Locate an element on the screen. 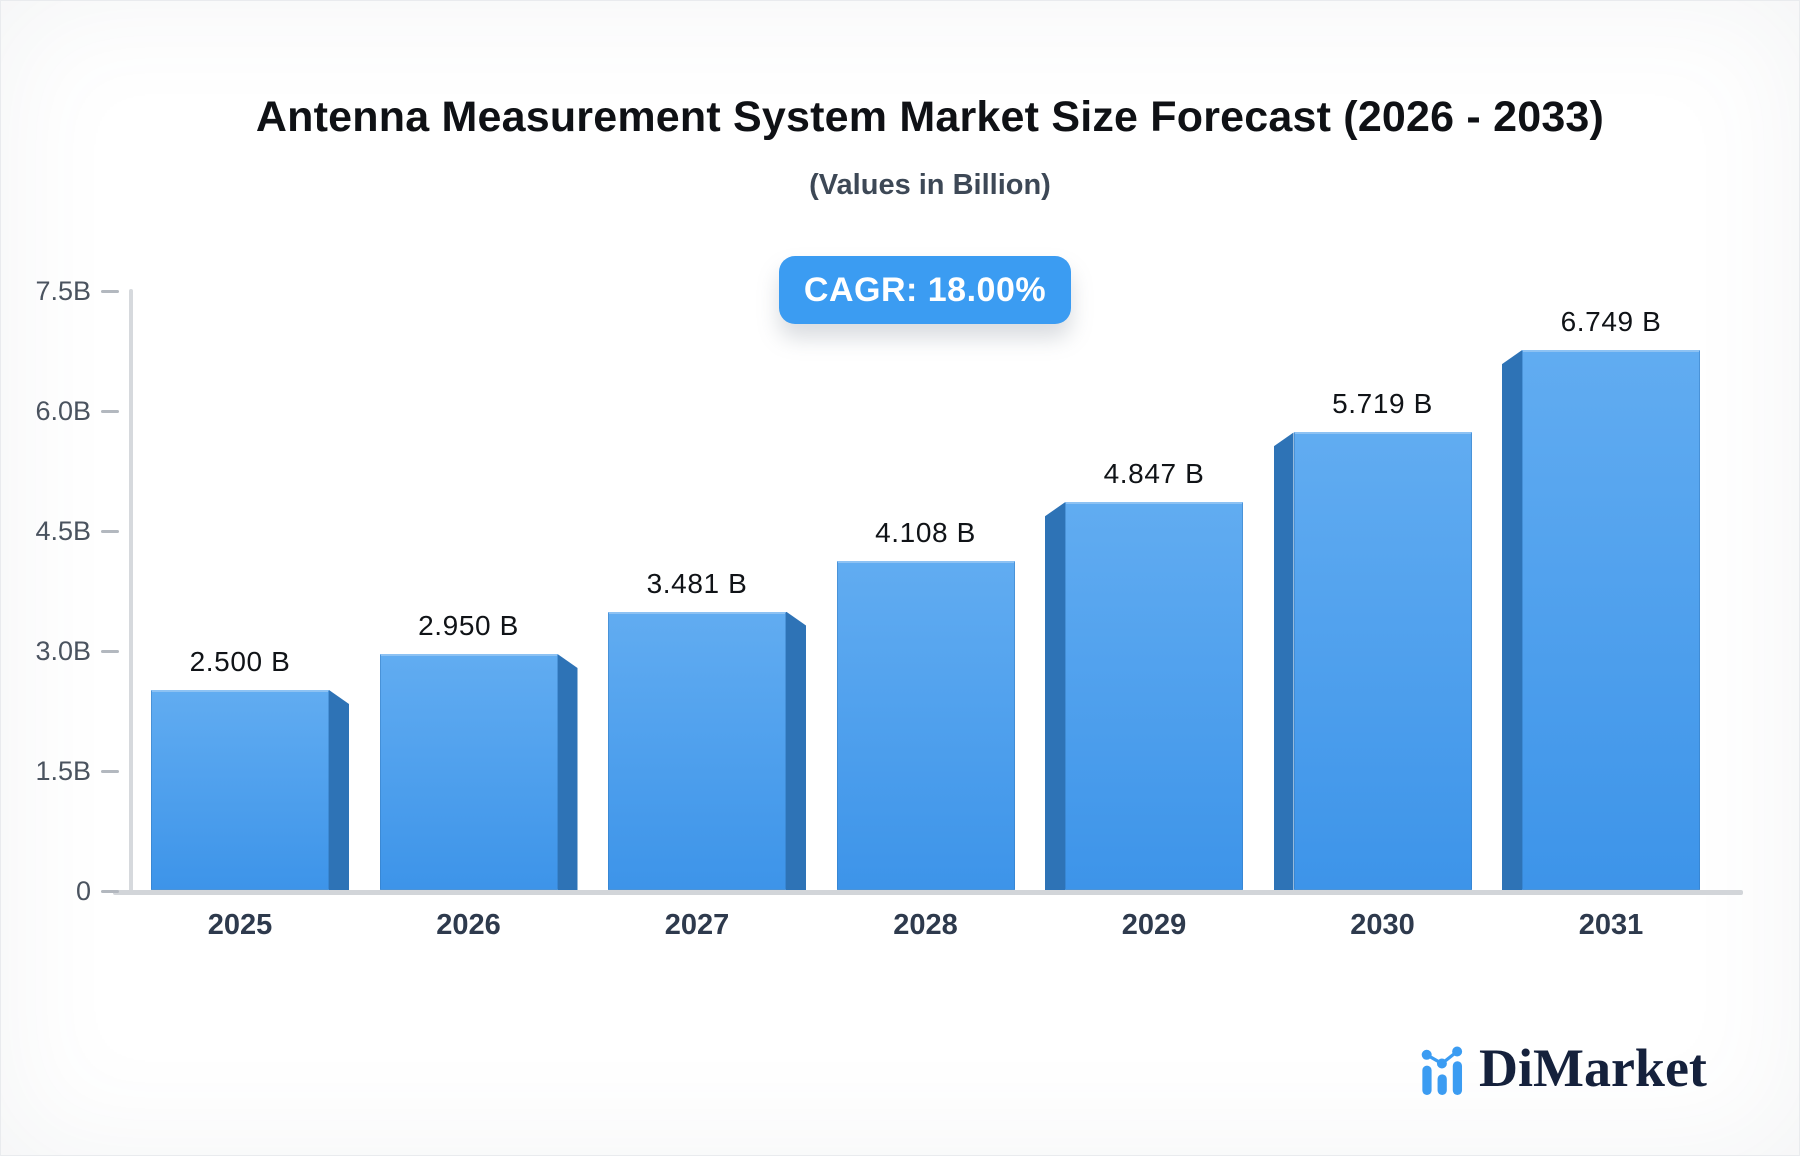 The width and height of the screenshot is (1800, 1156). bar-2029: 4.847 B is located at coordinates (1154, 674).